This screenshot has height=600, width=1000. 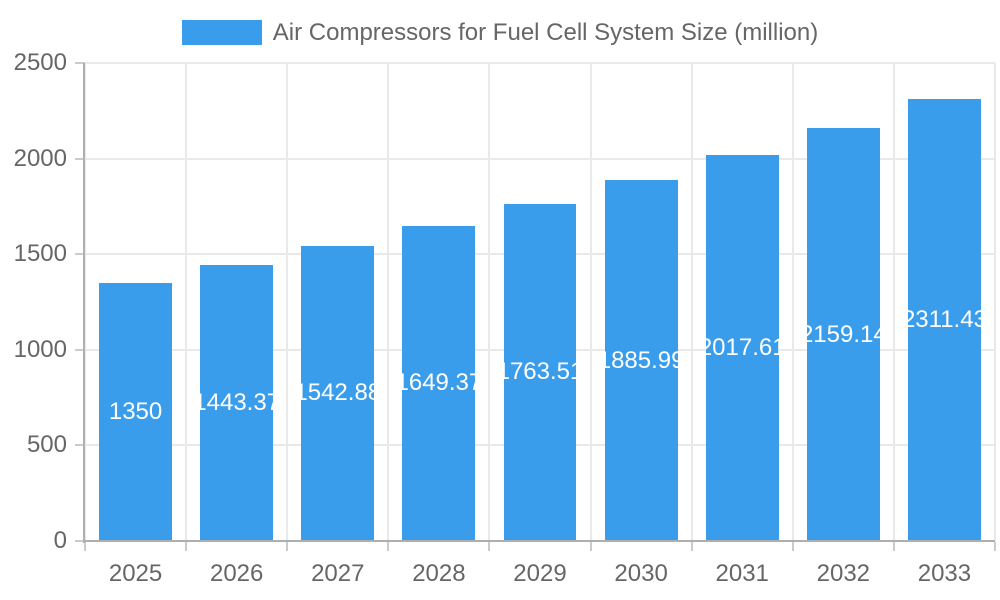 I want to click on bar-2027: 1542.88, so click(x=338, y=393).